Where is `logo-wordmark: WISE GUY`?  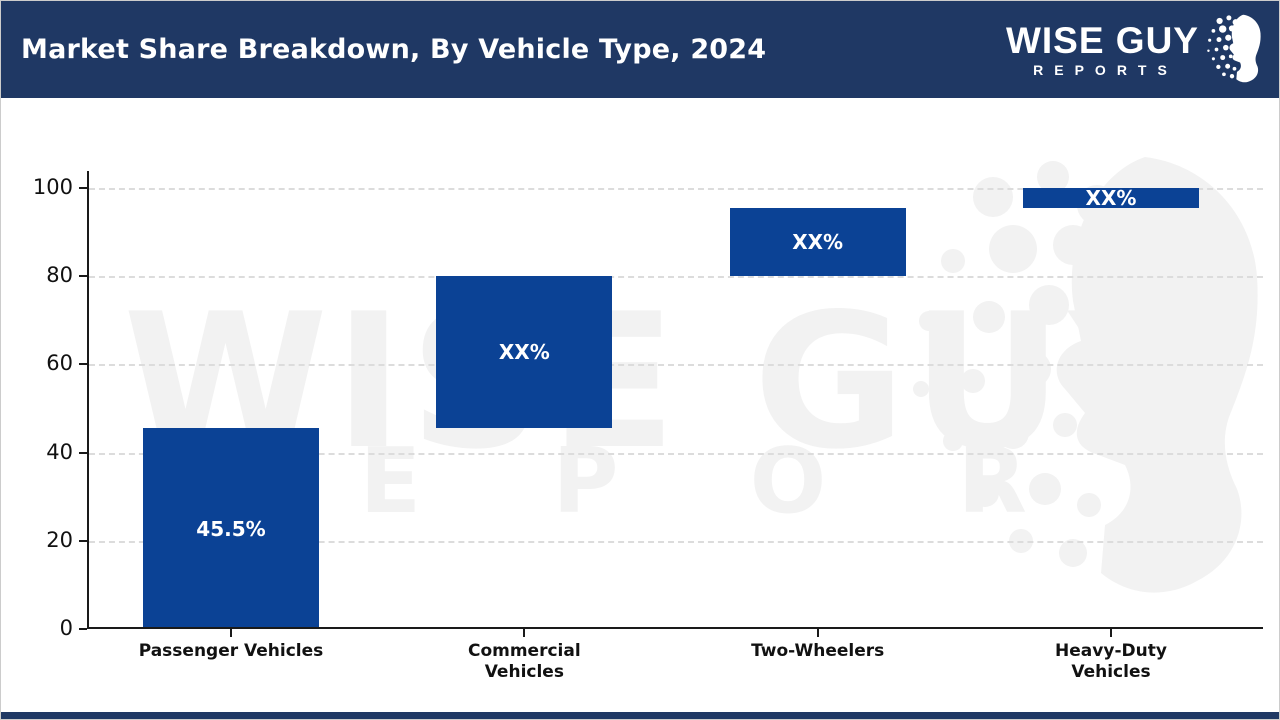
logo-wordmark: WISE GUY is located at coordinates (1102, 40).